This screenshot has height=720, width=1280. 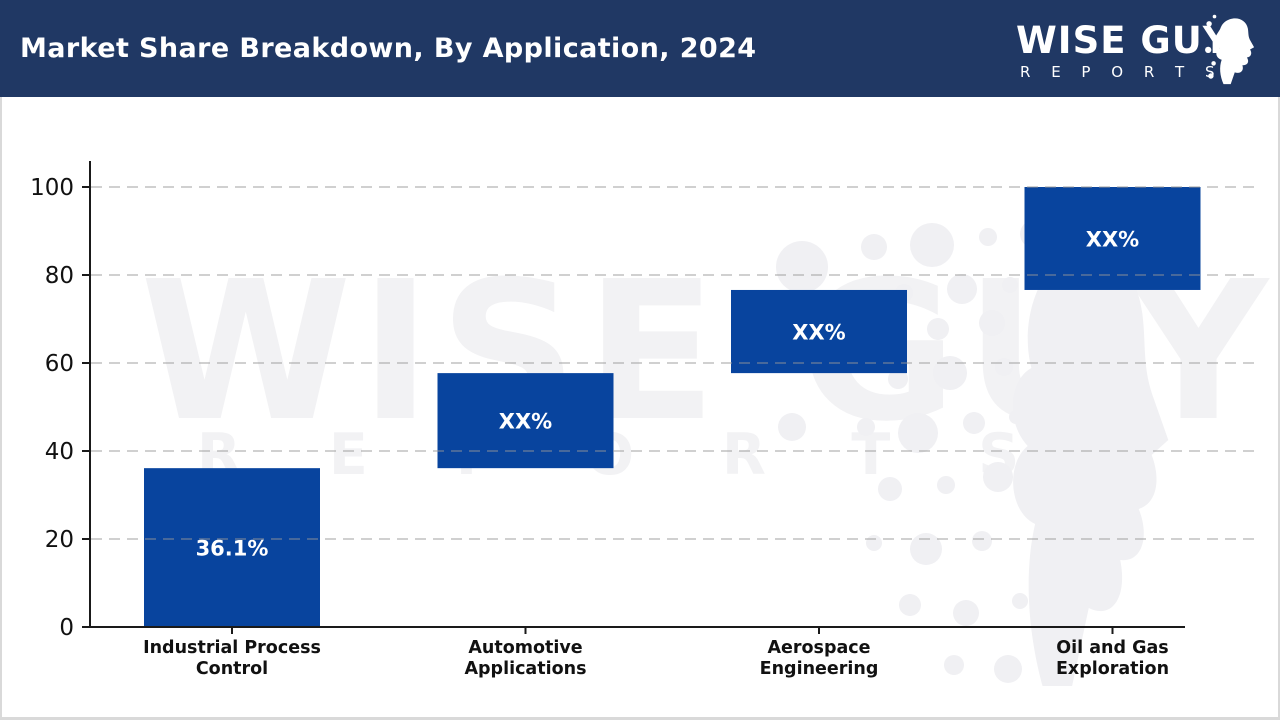 What do you see at coordinates (1123, 40) in the screenshot?
I see `brand-wordmark: WISE GUY` at bounding box center [1123, 40].